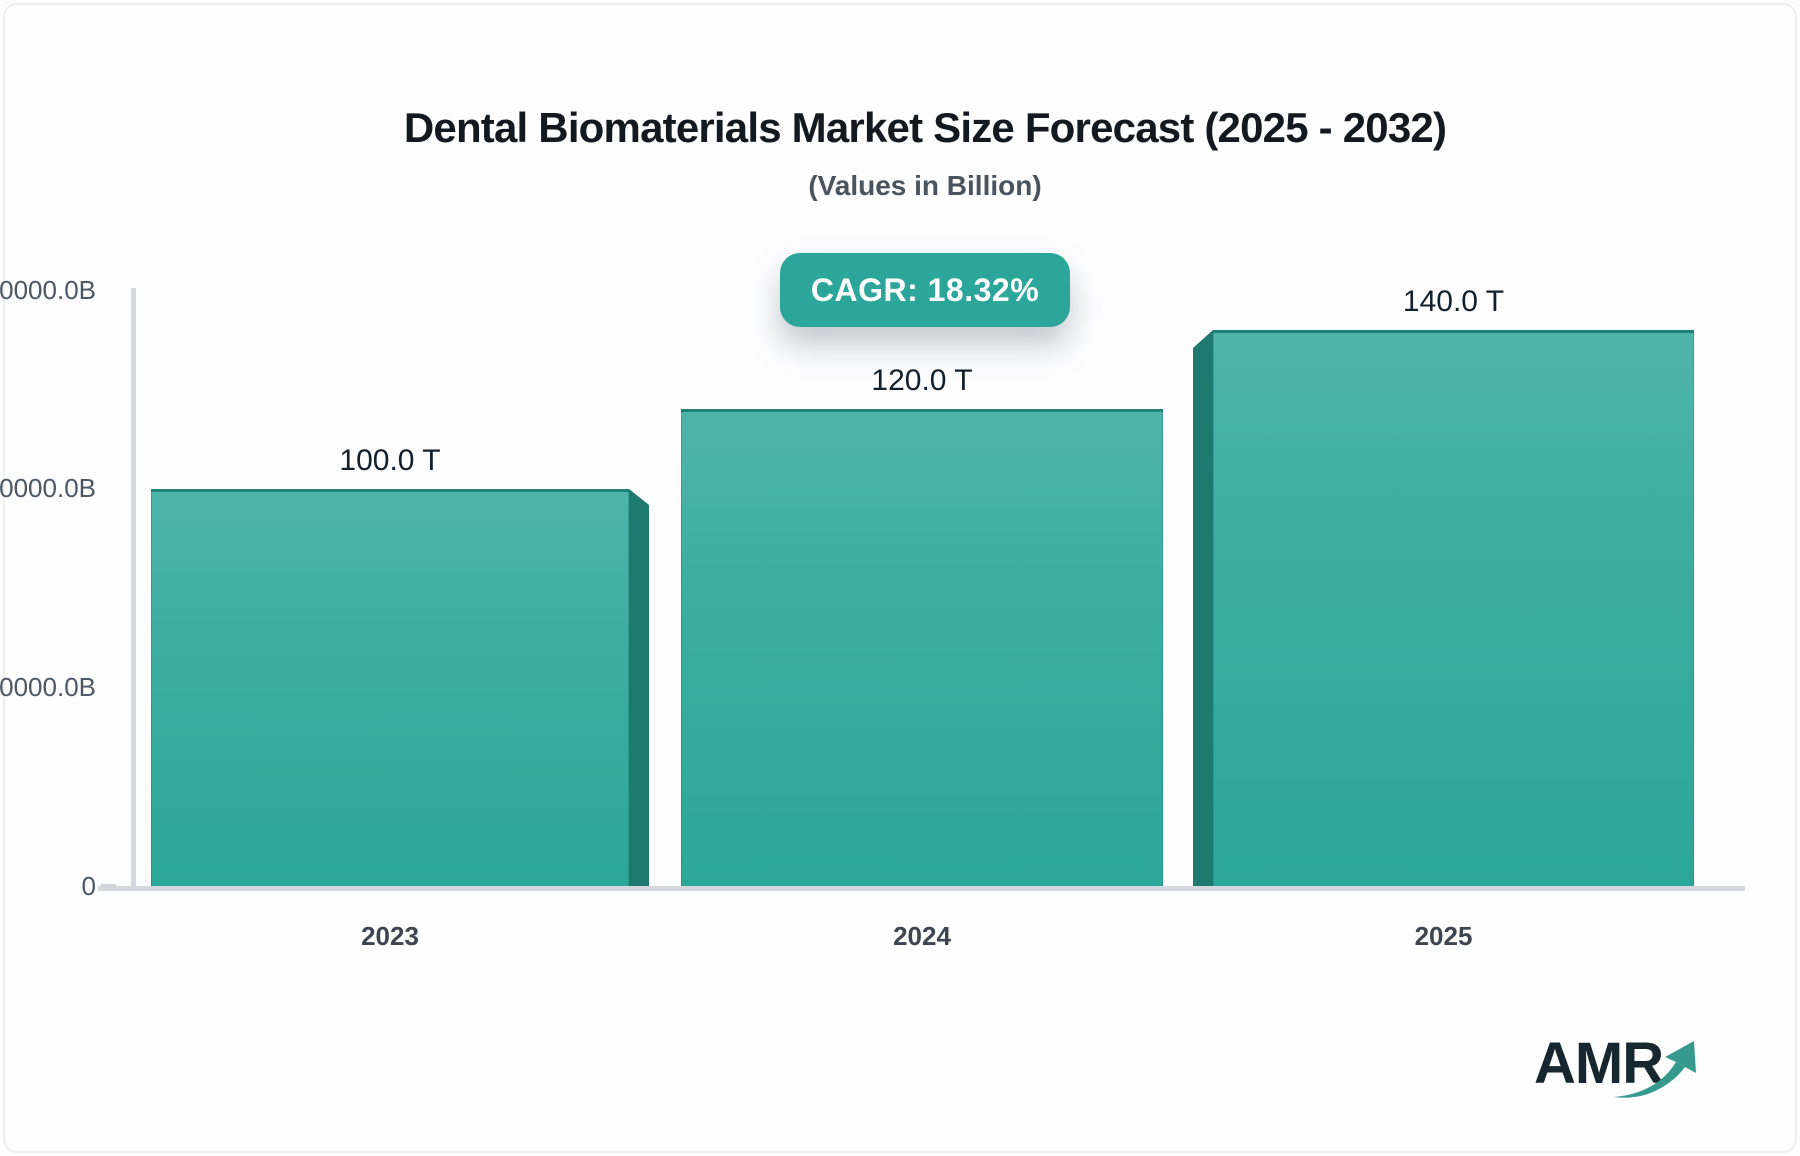 Image resolution: width=1800 pixels, height=1156 pixels. What do you see at coordinates (922, 936) in the screenshot?
I see `x-tick-label: 2024` at bounding box center [922, 936].